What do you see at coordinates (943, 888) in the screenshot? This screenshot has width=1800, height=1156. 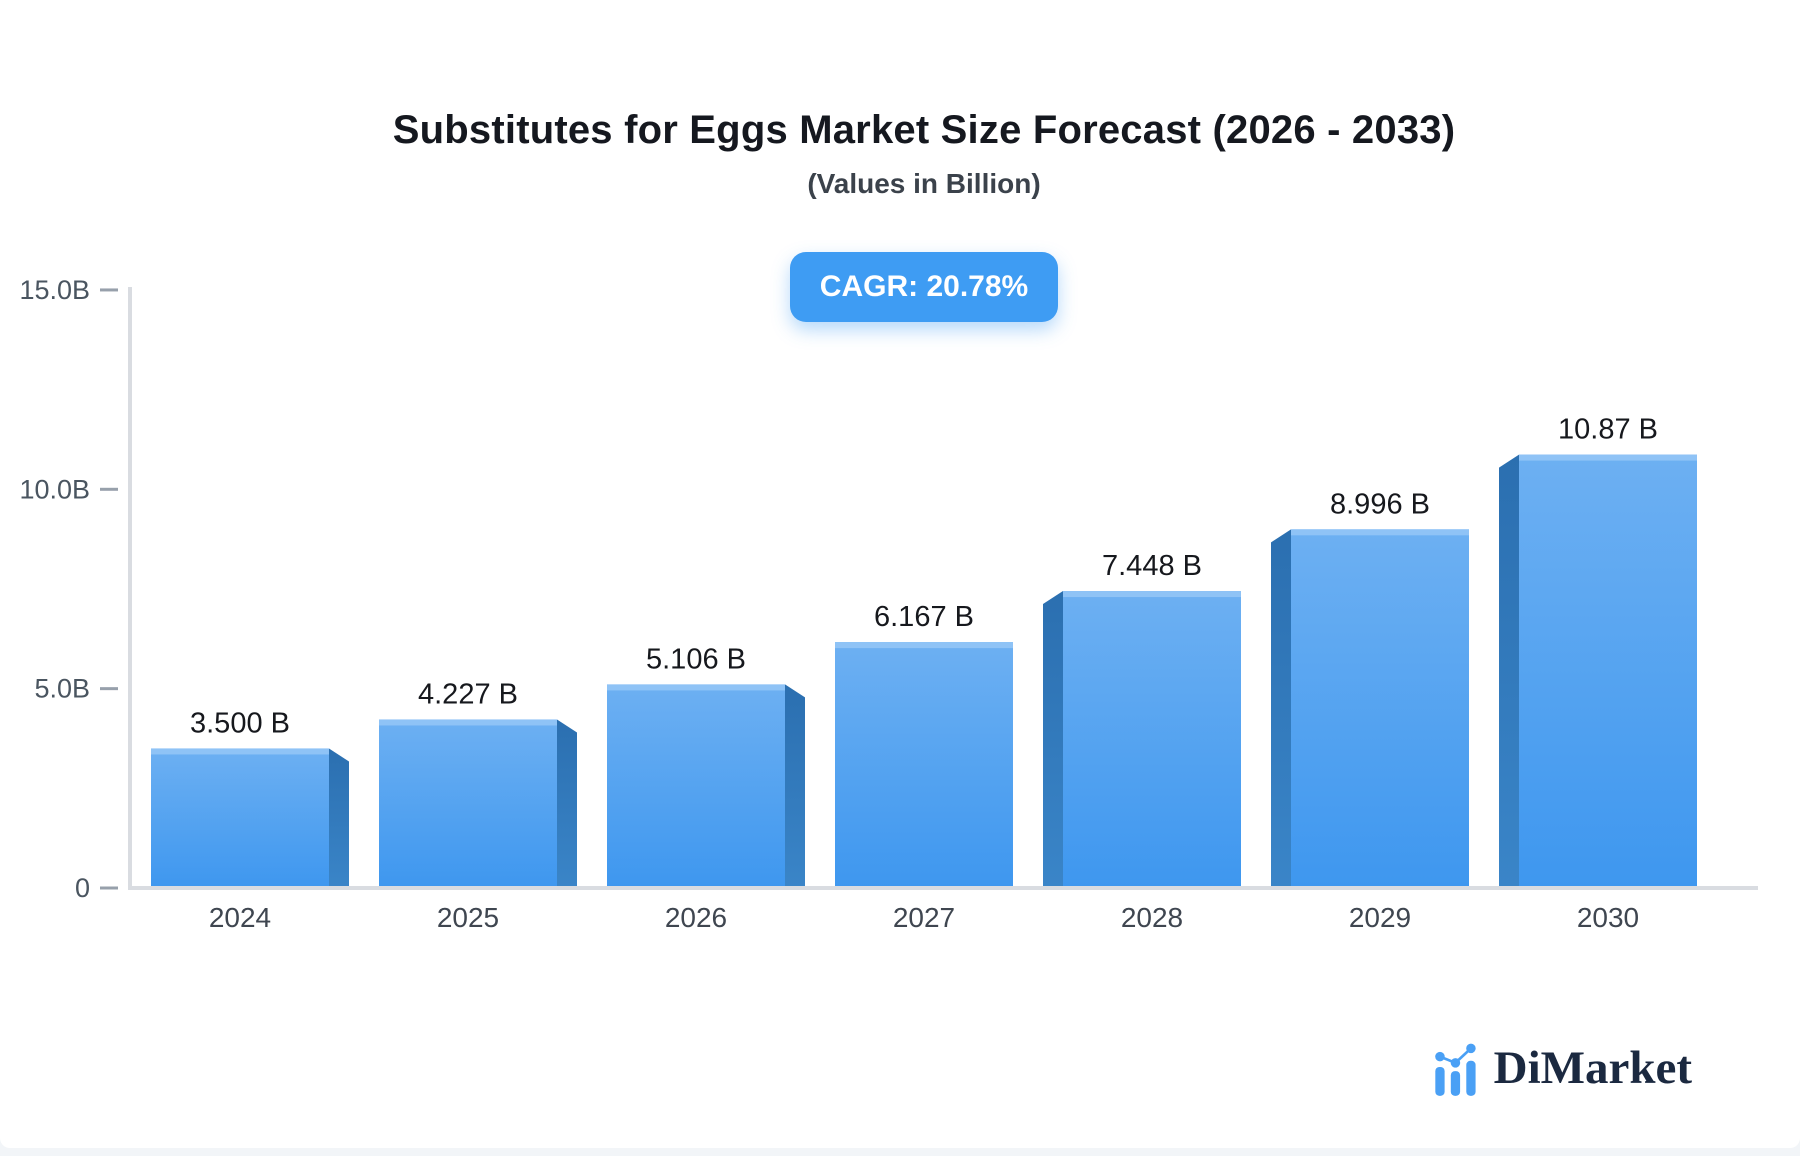 I see `x-axis-line` at bounding box center [943, 888].